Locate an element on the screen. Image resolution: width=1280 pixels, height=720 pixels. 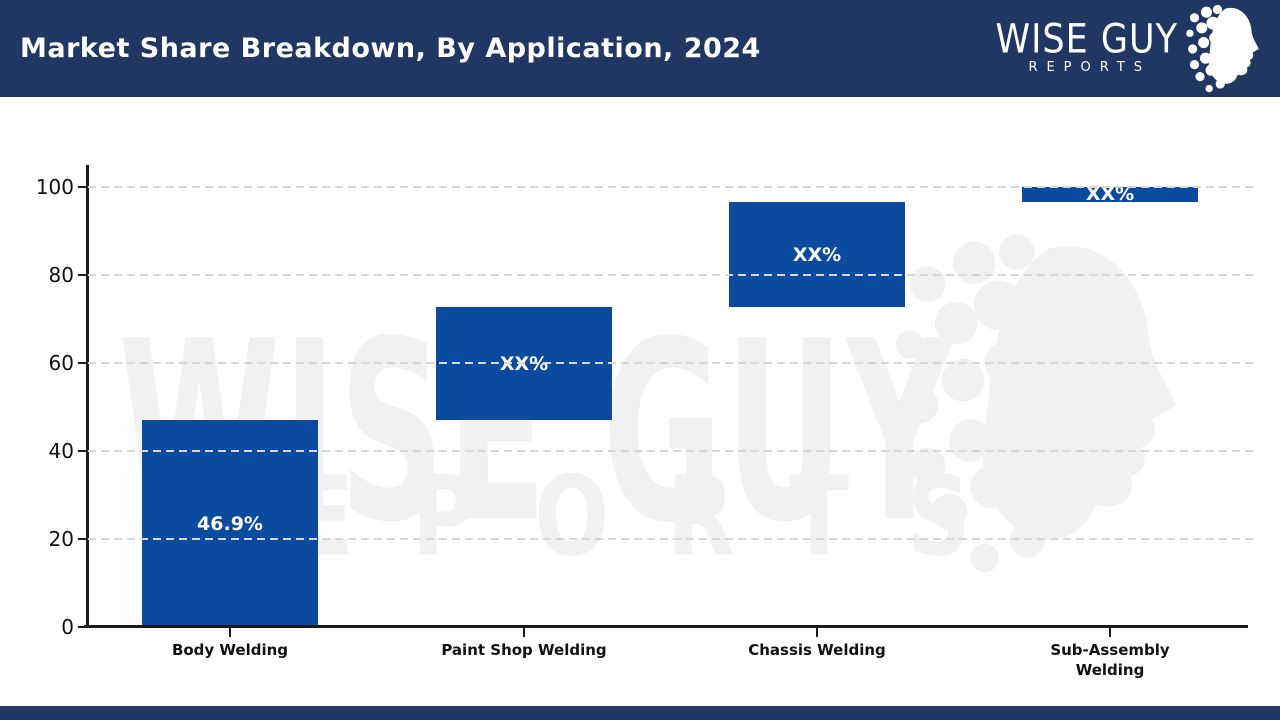
y-tick-label-0: 0 is located at coordinates (67, 627).